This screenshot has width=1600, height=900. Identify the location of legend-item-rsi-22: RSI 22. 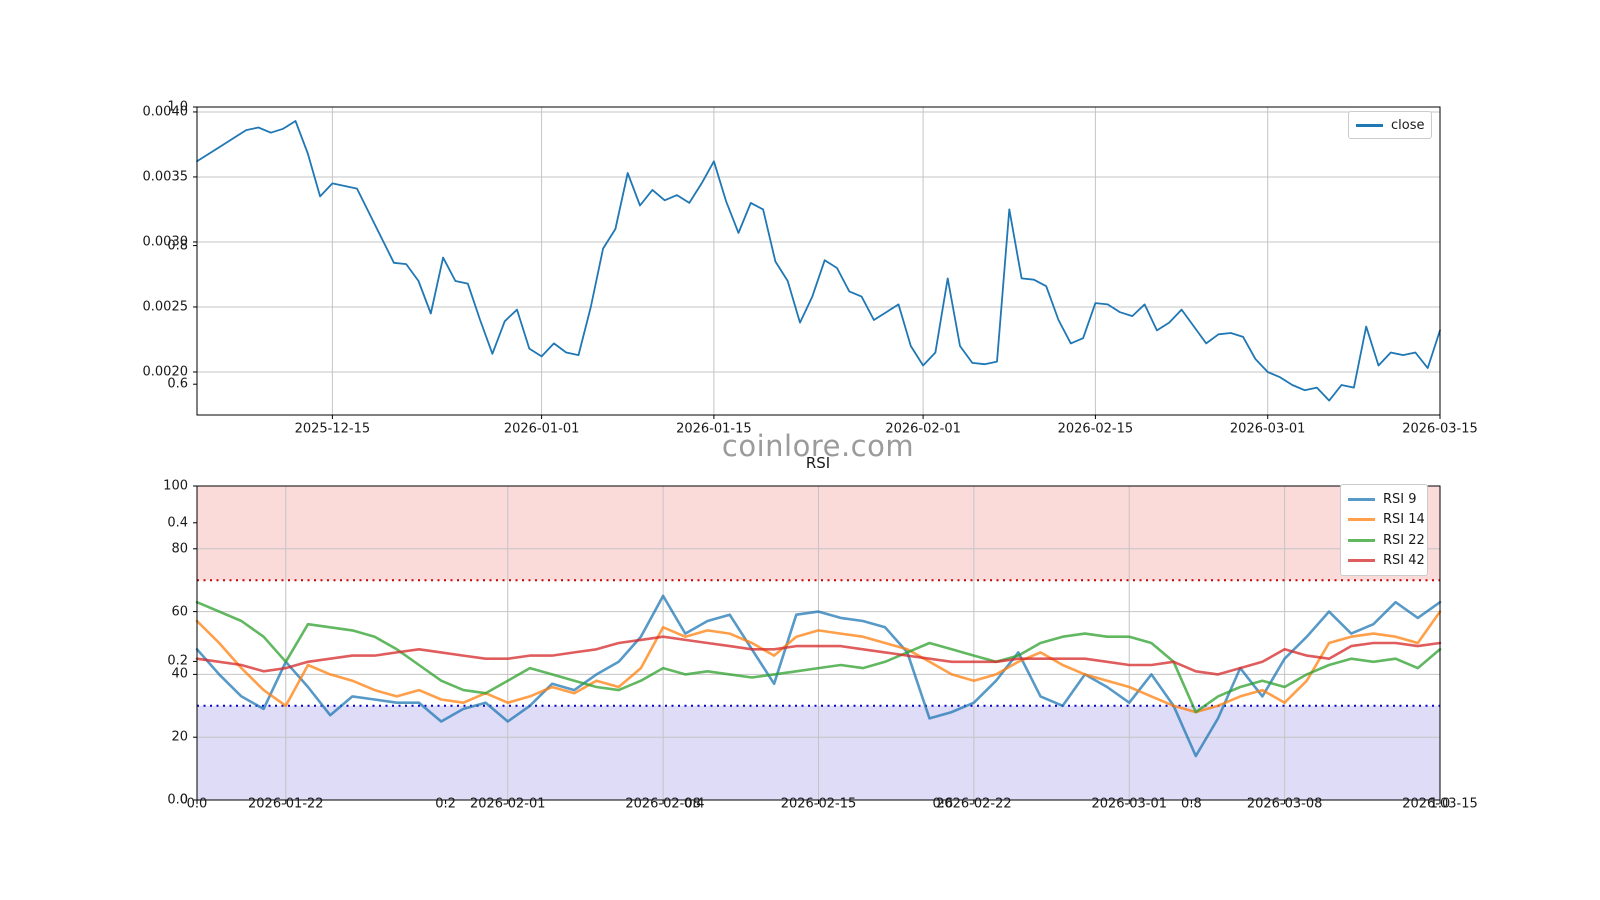
(1386, 540).